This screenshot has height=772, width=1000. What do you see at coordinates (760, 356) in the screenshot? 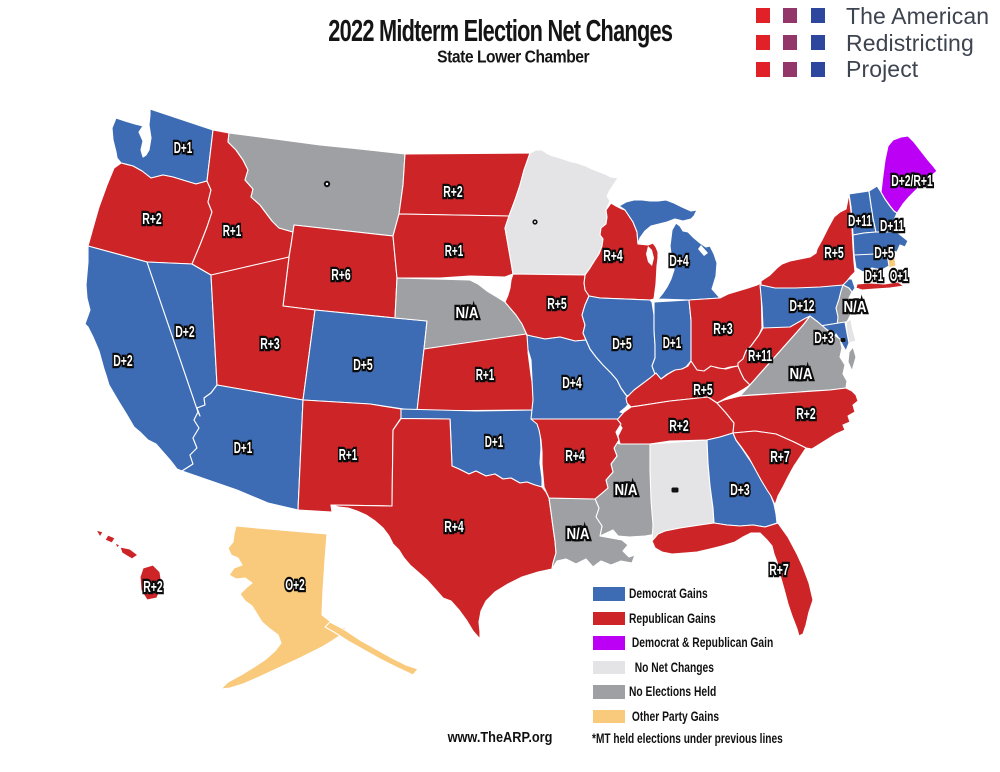
I see `svg-text: R+11` at bounding box center [760, 356].